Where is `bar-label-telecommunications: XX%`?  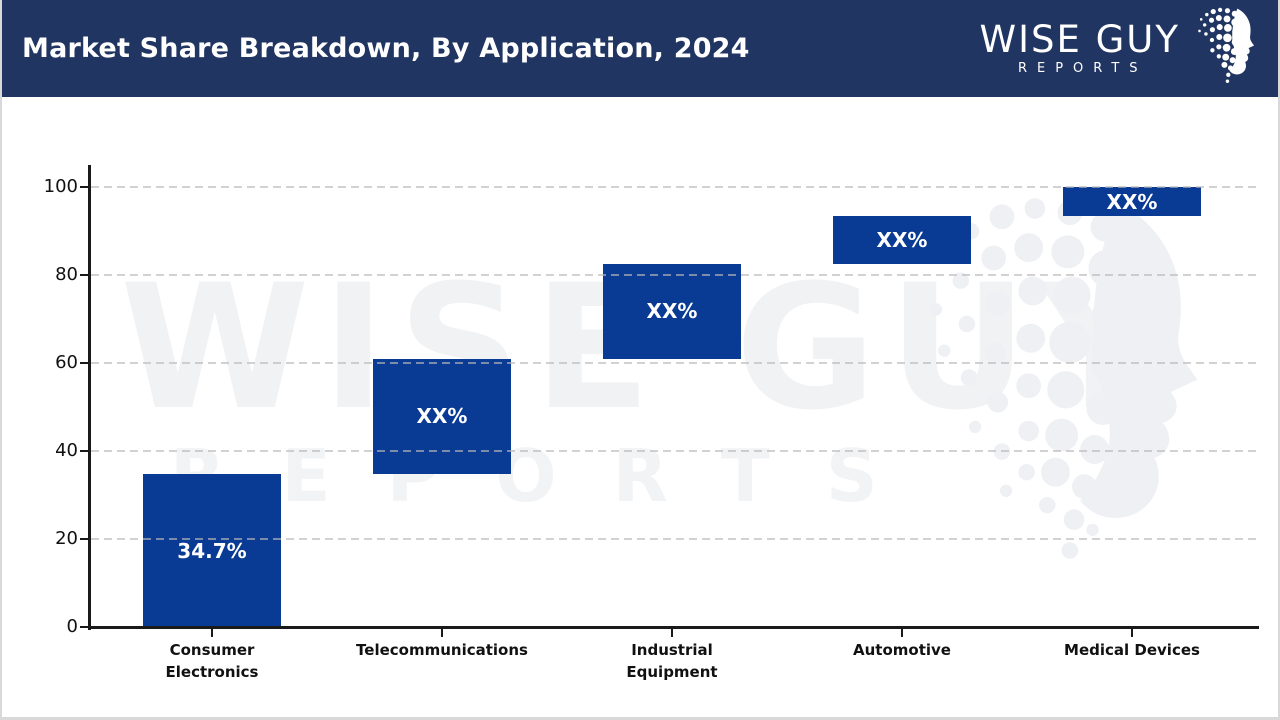 bar-label-telecommunications: XX% is located at coordinates (442, 416).